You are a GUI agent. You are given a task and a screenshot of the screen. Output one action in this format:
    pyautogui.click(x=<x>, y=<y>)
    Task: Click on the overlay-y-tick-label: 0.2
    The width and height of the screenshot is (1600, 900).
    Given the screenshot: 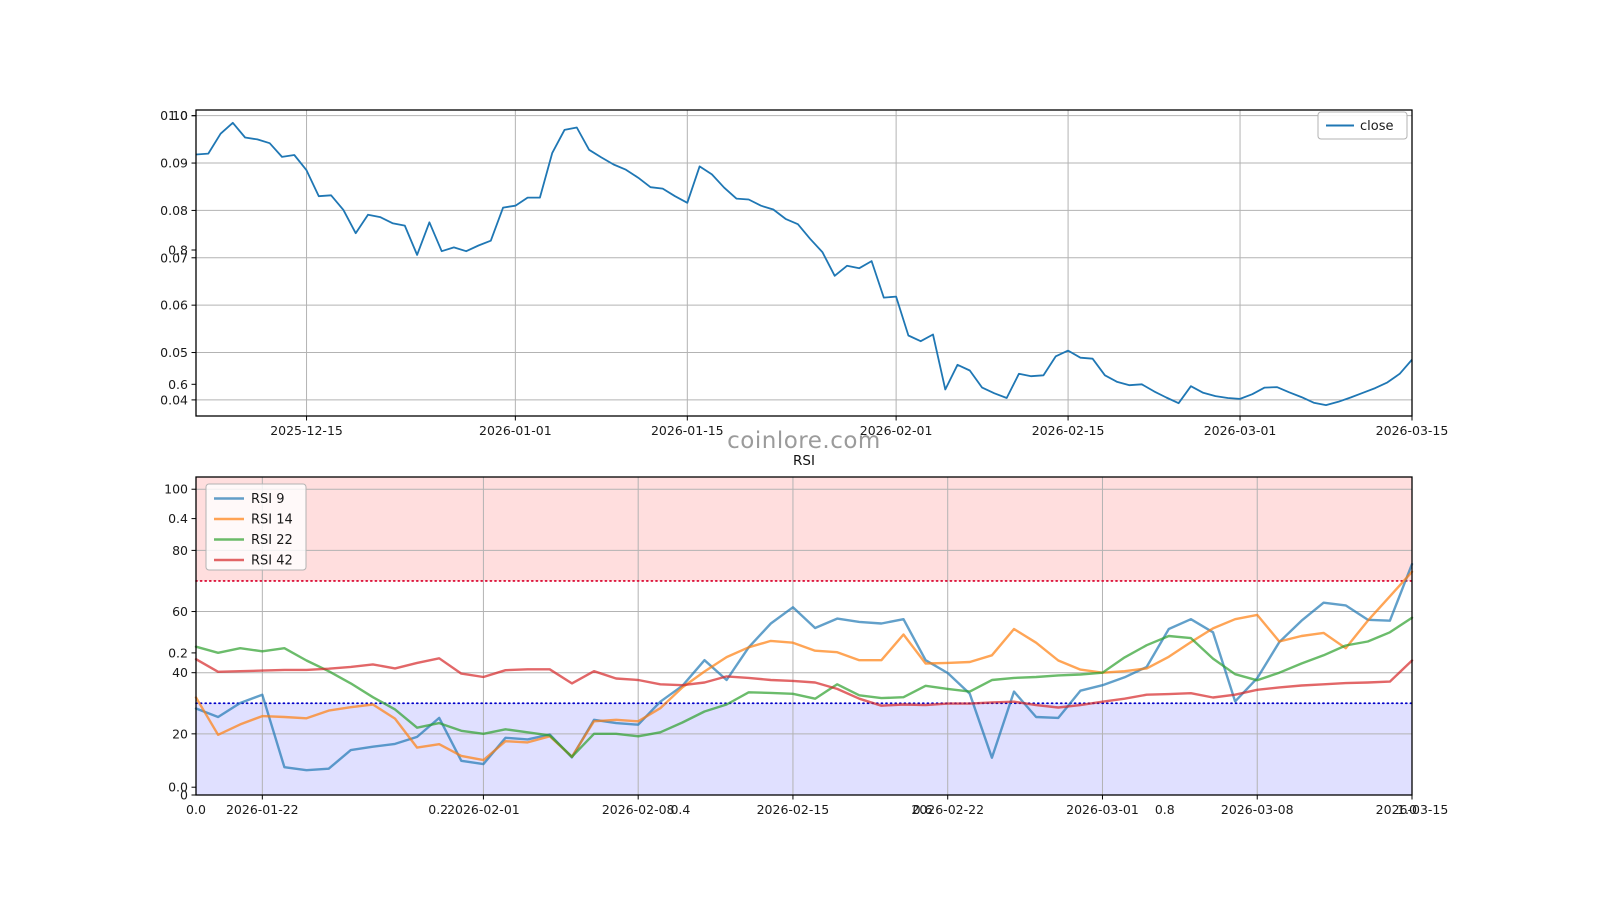 What is the action you would take?
    pyautogui.click(x=178, y=652)
    